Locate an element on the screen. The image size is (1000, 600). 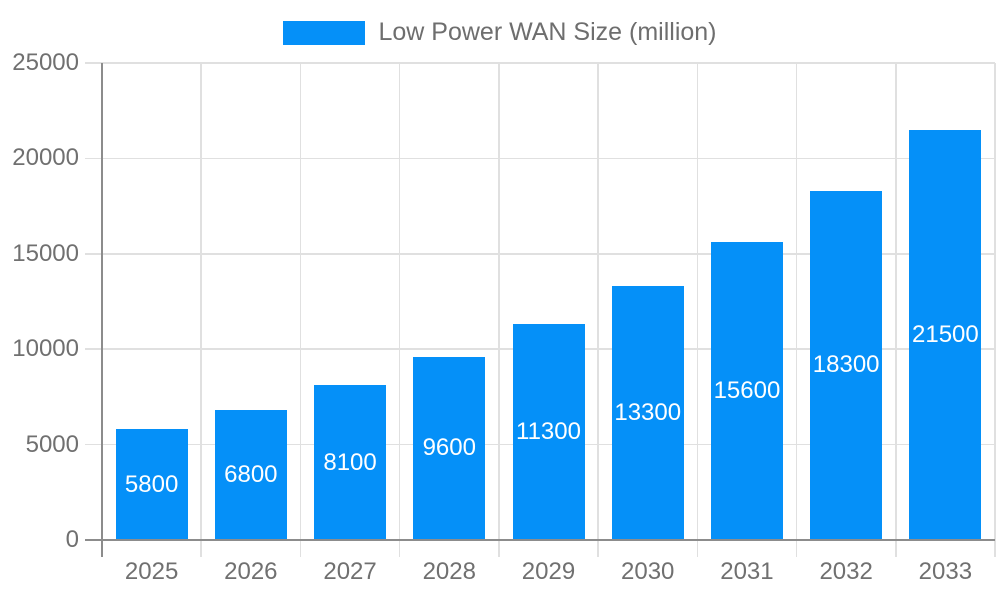
x-axis-label: 2031 is located at coordinates (747, 571).